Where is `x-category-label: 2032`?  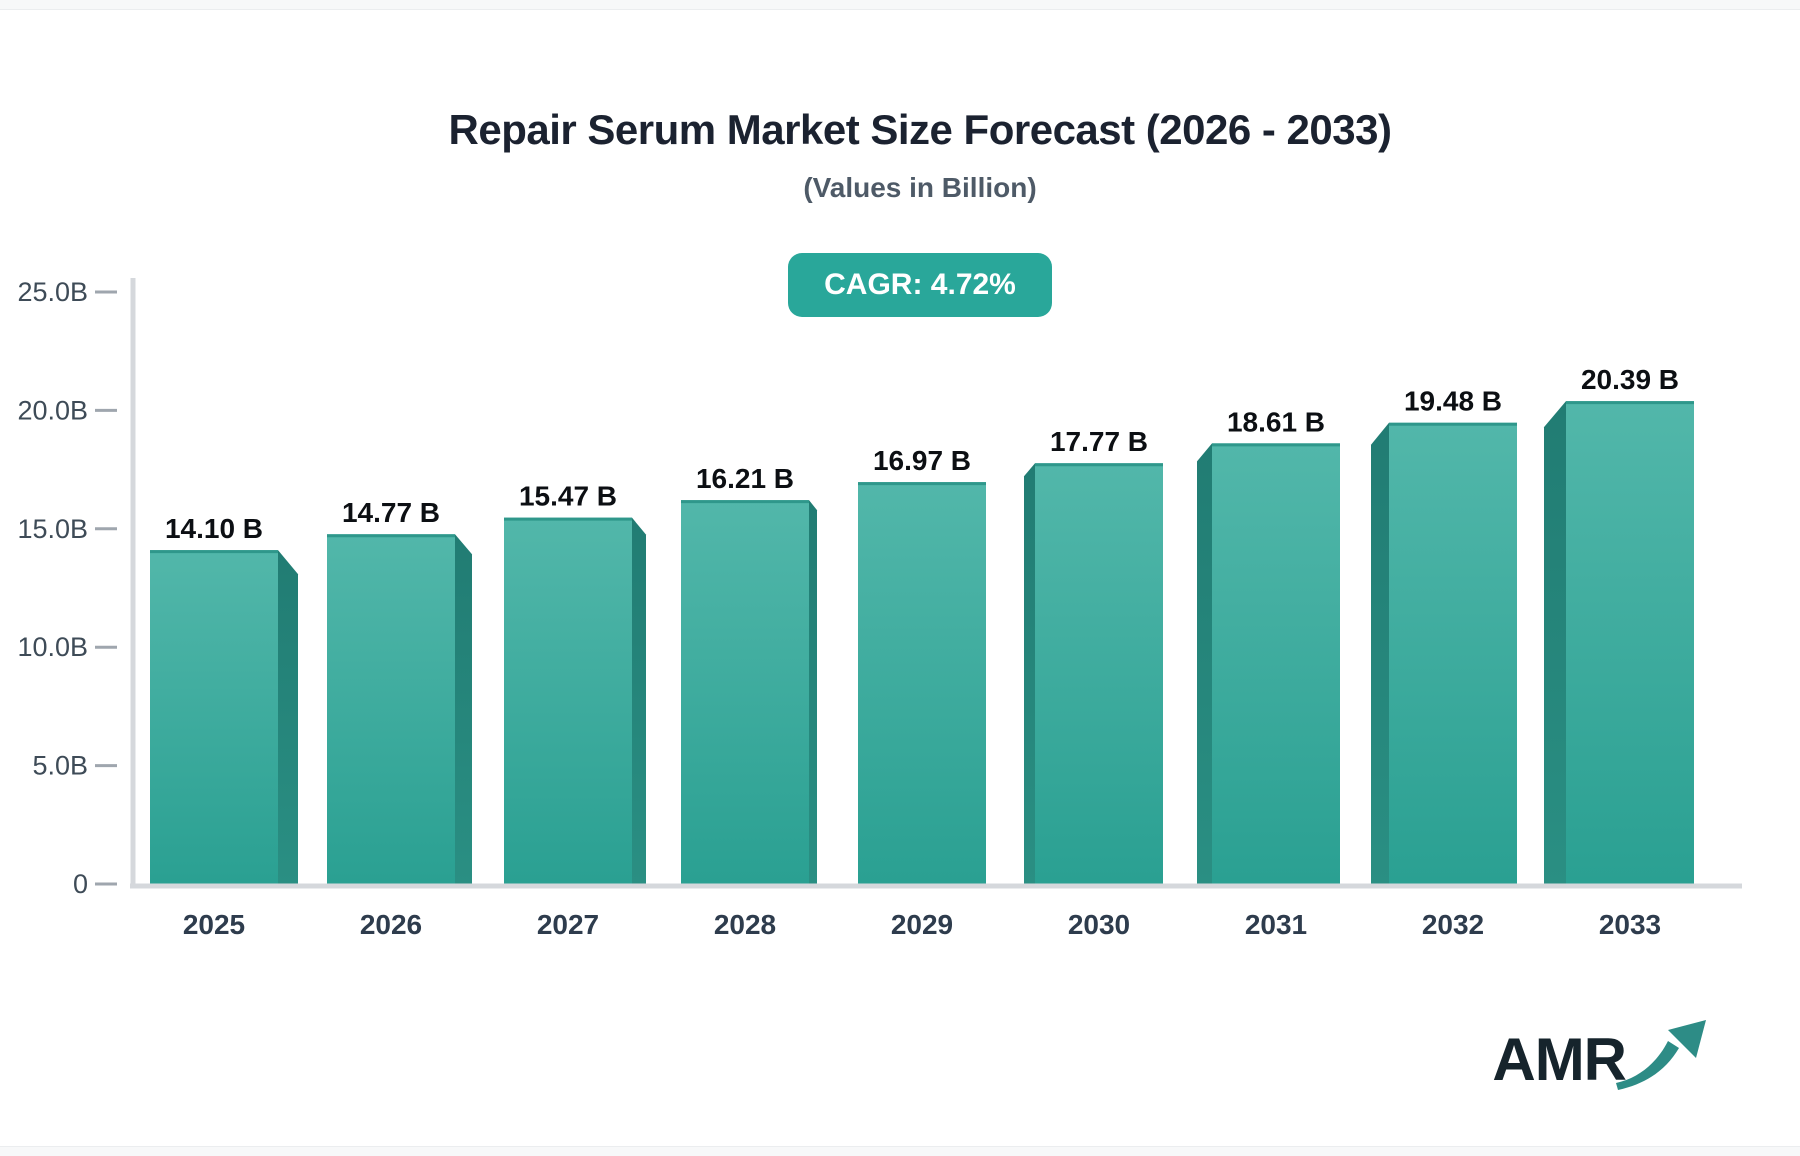
x-category-label: 2032 is located at coordinates (1453, 924).